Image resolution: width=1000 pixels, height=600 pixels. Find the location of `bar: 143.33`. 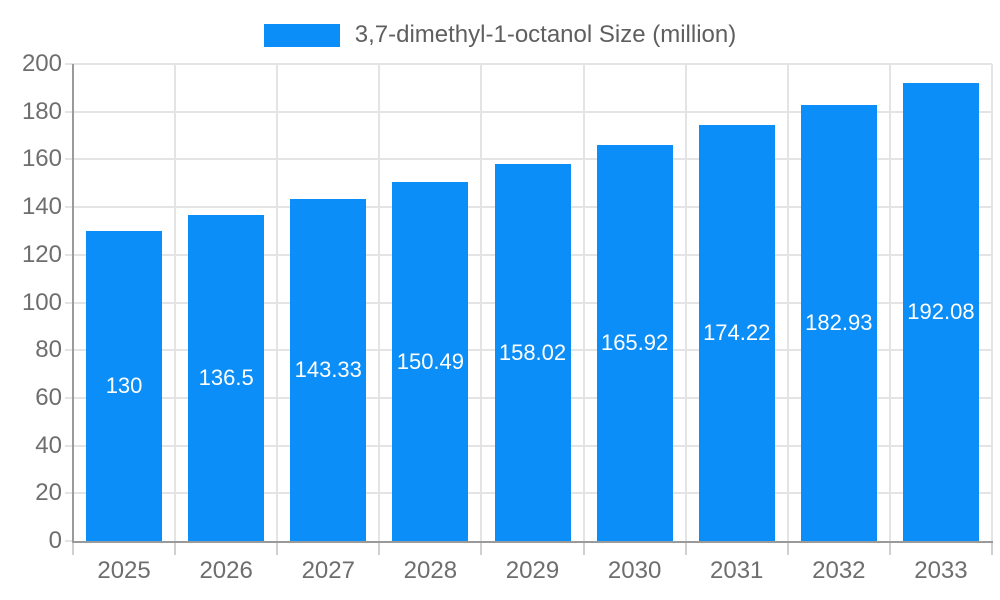

bar: 143.33 is located at coordinates (328, 370).